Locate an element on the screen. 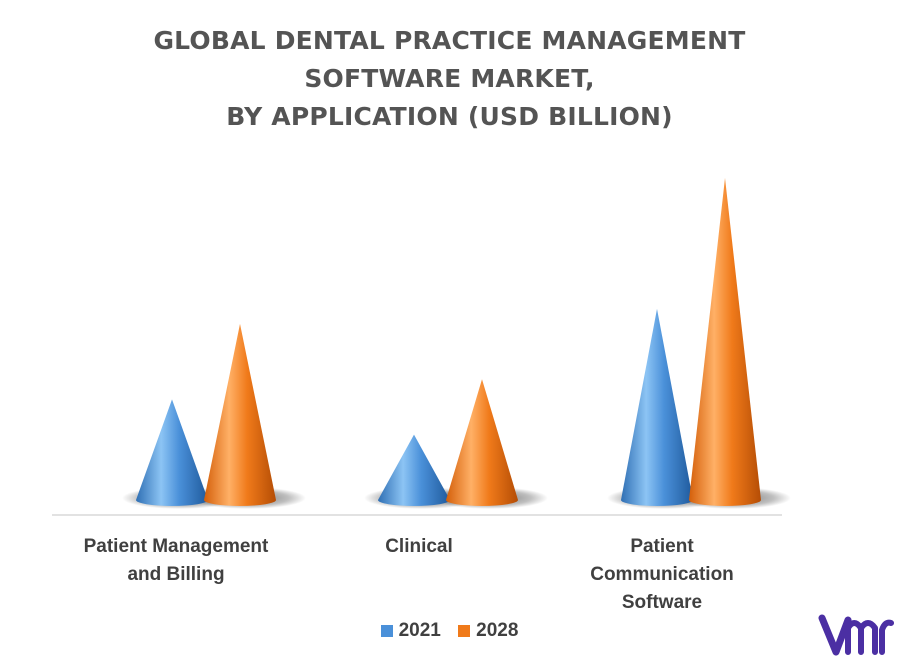 This screenshot has width=899, height=667. label-line: Communication is located at coordinates (662, 574).